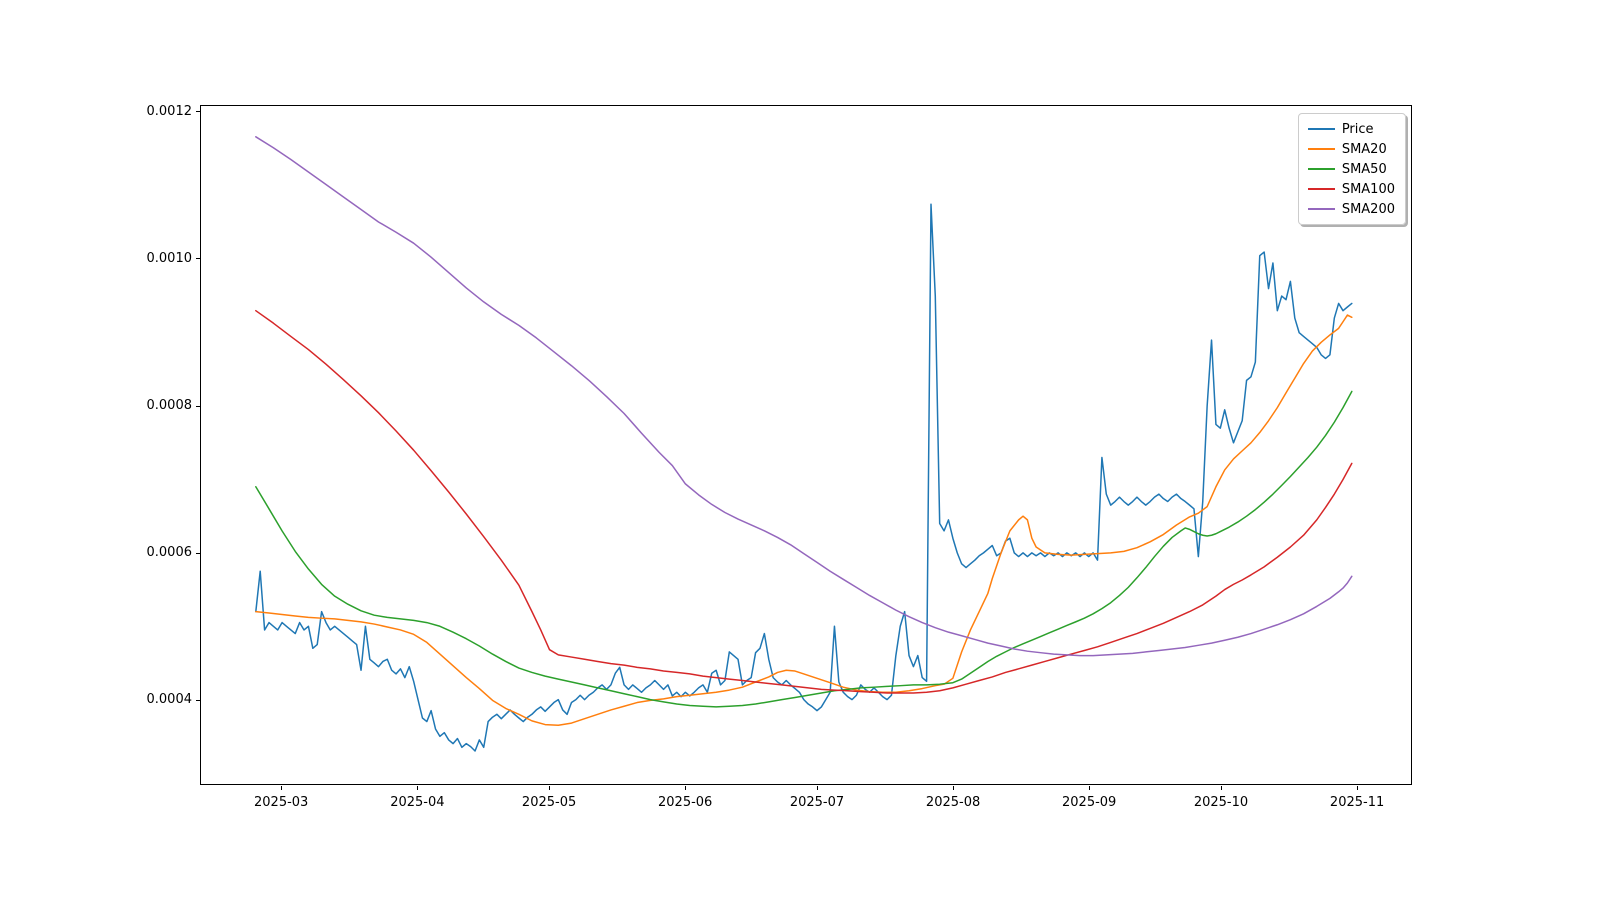  I want to click on y-tick-label: 0.0012, so click(169, 111).